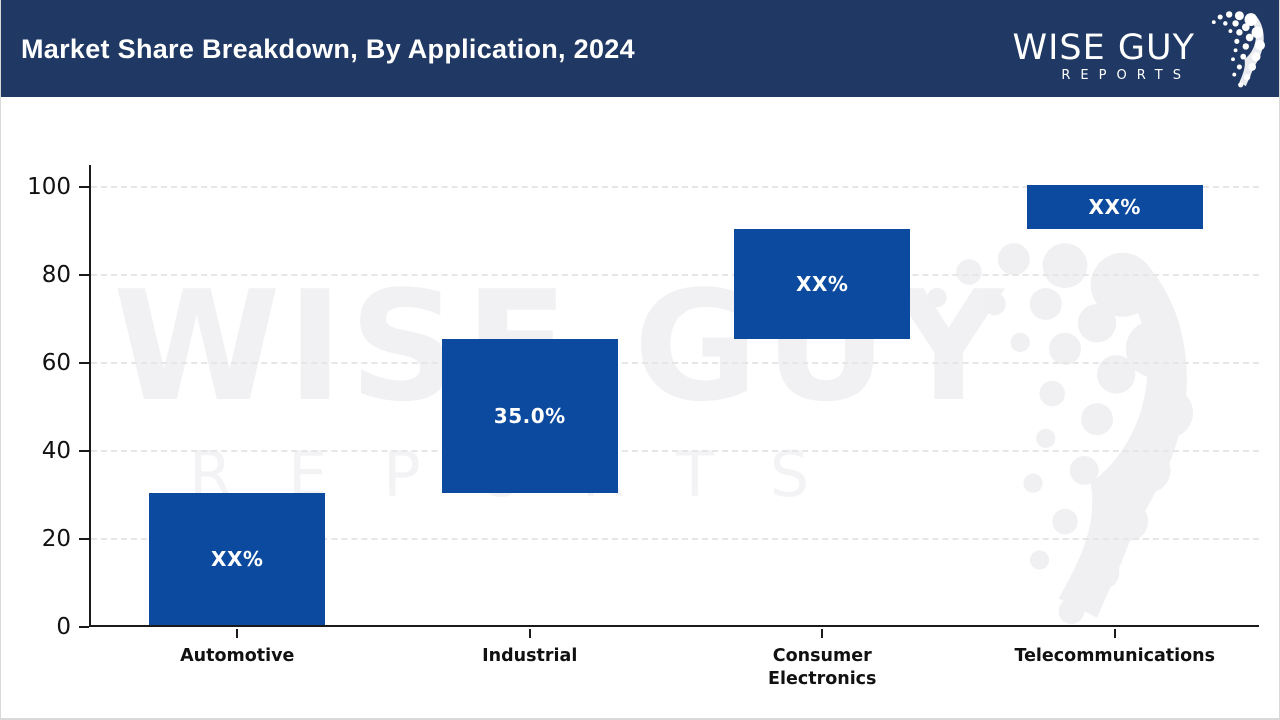  What do you see at coordinates (56, 275) in the screenshot?
I see `y-axis-tick-label: 80` at bounding box center [56, 275].